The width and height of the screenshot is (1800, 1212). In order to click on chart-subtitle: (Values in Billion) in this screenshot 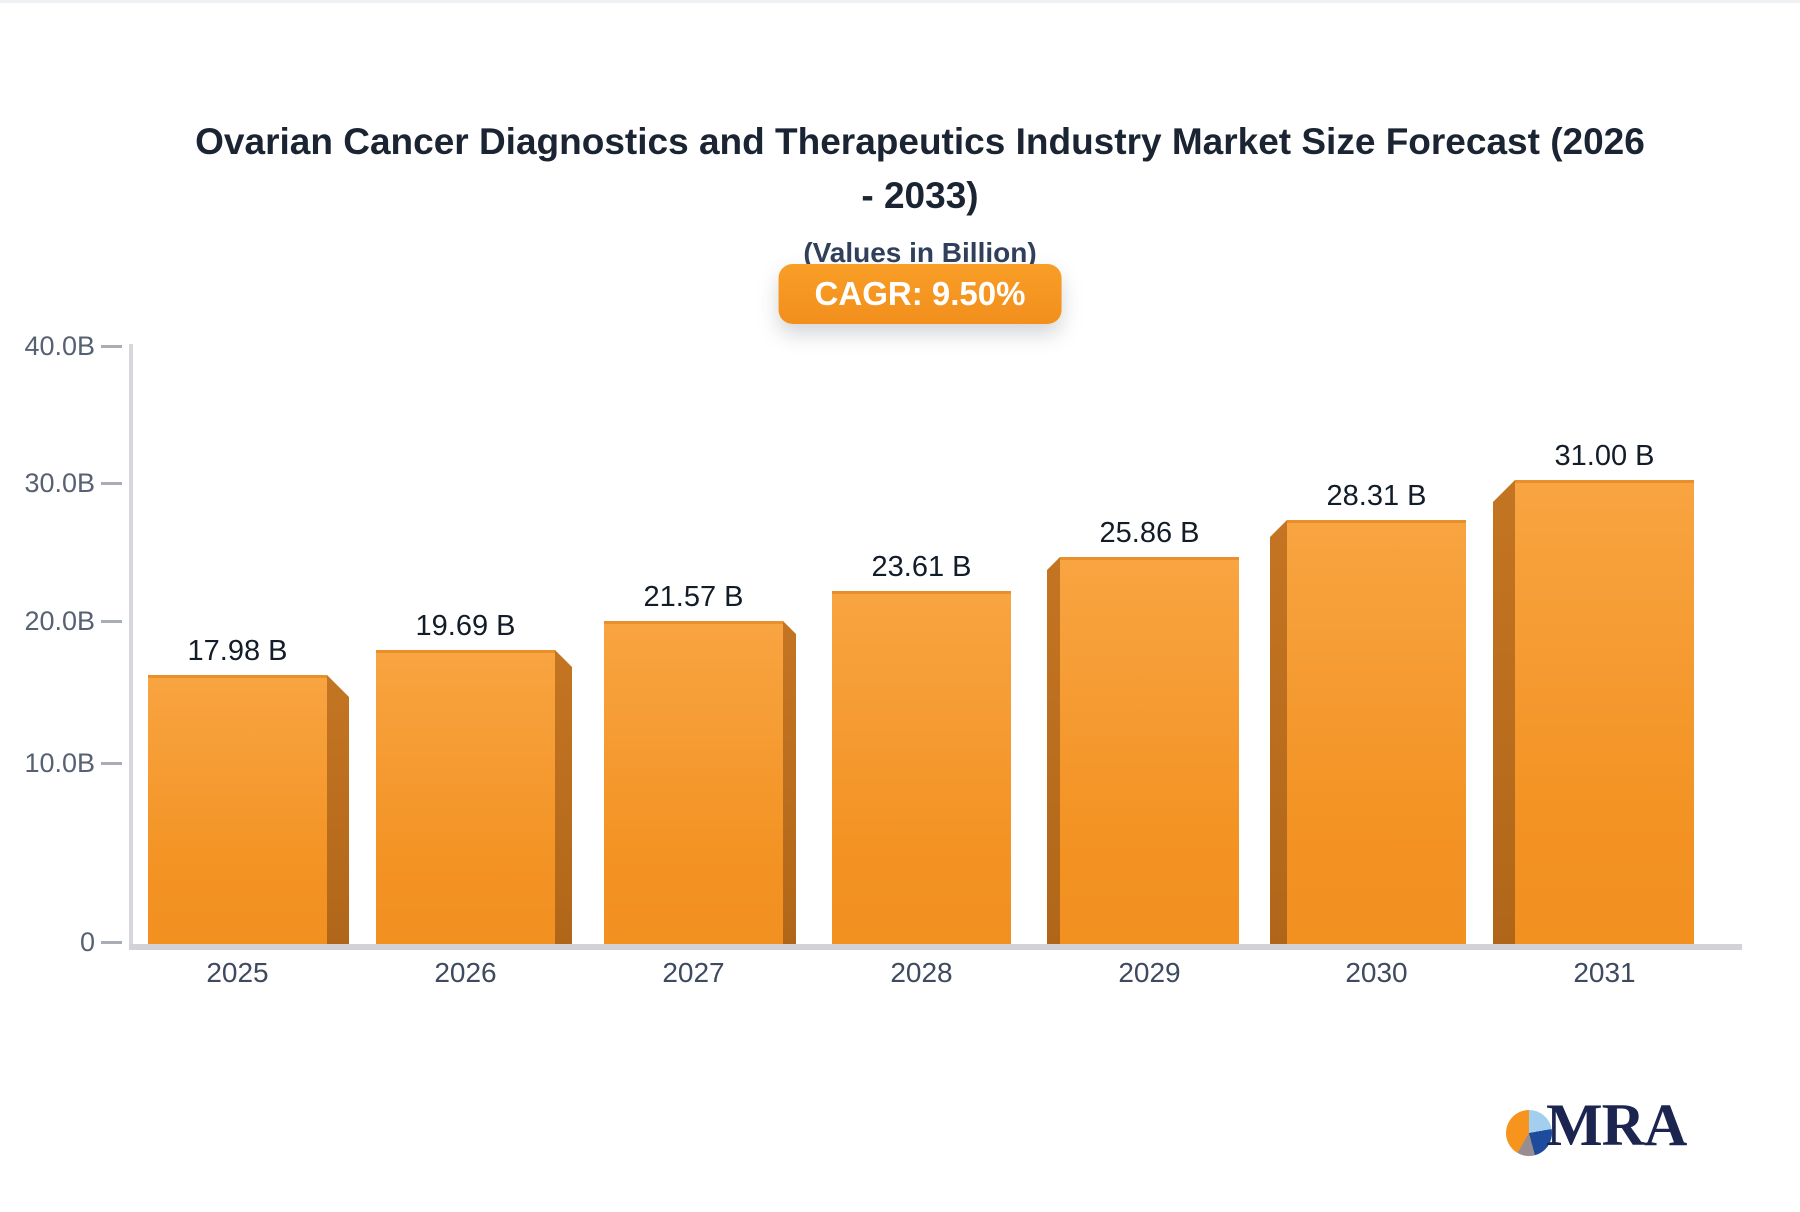, I will do `click(920, 252)`.